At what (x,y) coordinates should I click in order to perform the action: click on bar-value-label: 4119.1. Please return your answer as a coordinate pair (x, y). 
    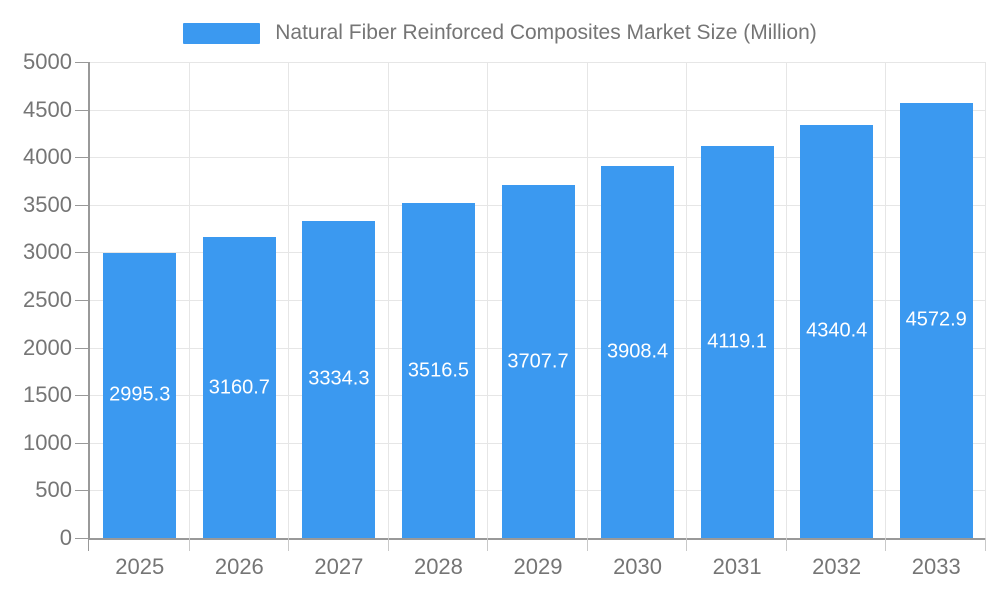
    Looking at the image, I should click on (737, 341).